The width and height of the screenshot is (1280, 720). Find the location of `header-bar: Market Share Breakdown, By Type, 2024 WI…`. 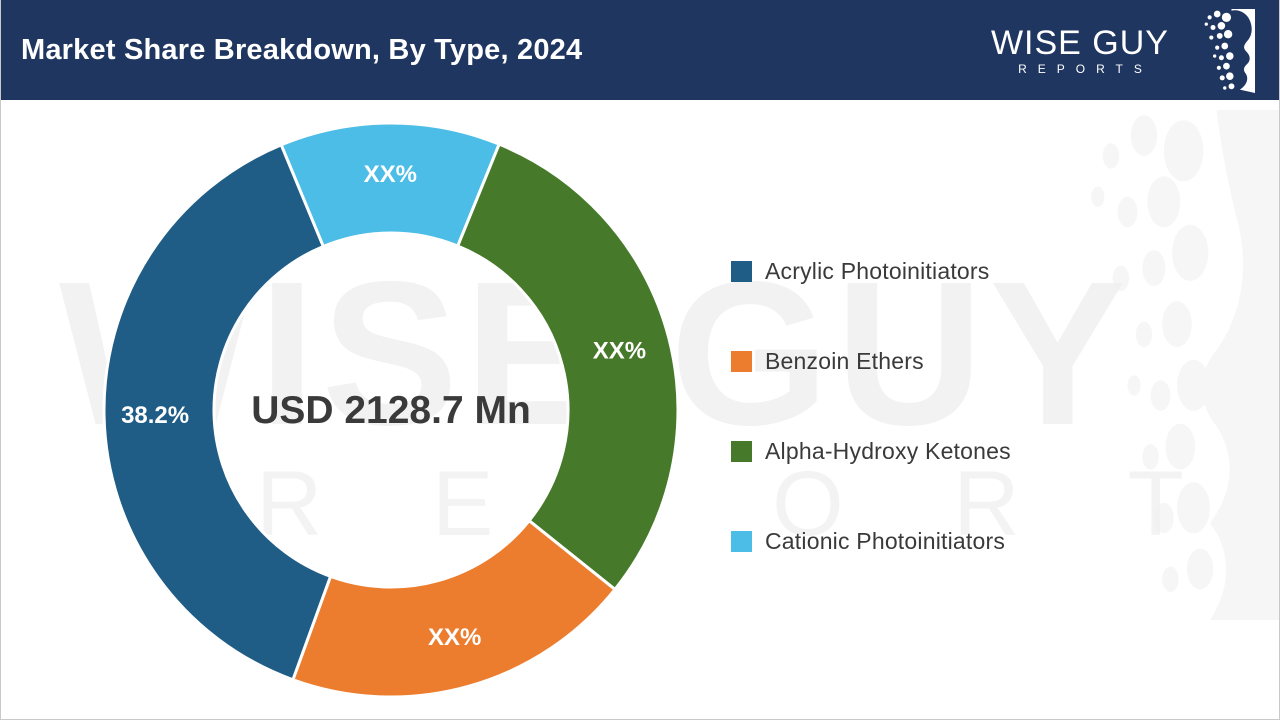

header-bar: Market Share Breakdown, By Type, 2024 WI… is located at coordinates (640, 50).